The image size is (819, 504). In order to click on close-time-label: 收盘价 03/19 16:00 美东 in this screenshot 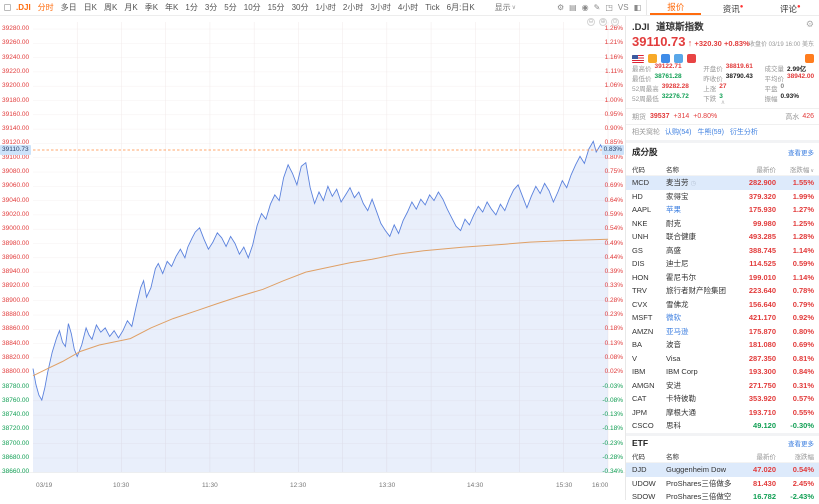, I will do `click(781, 45)`.